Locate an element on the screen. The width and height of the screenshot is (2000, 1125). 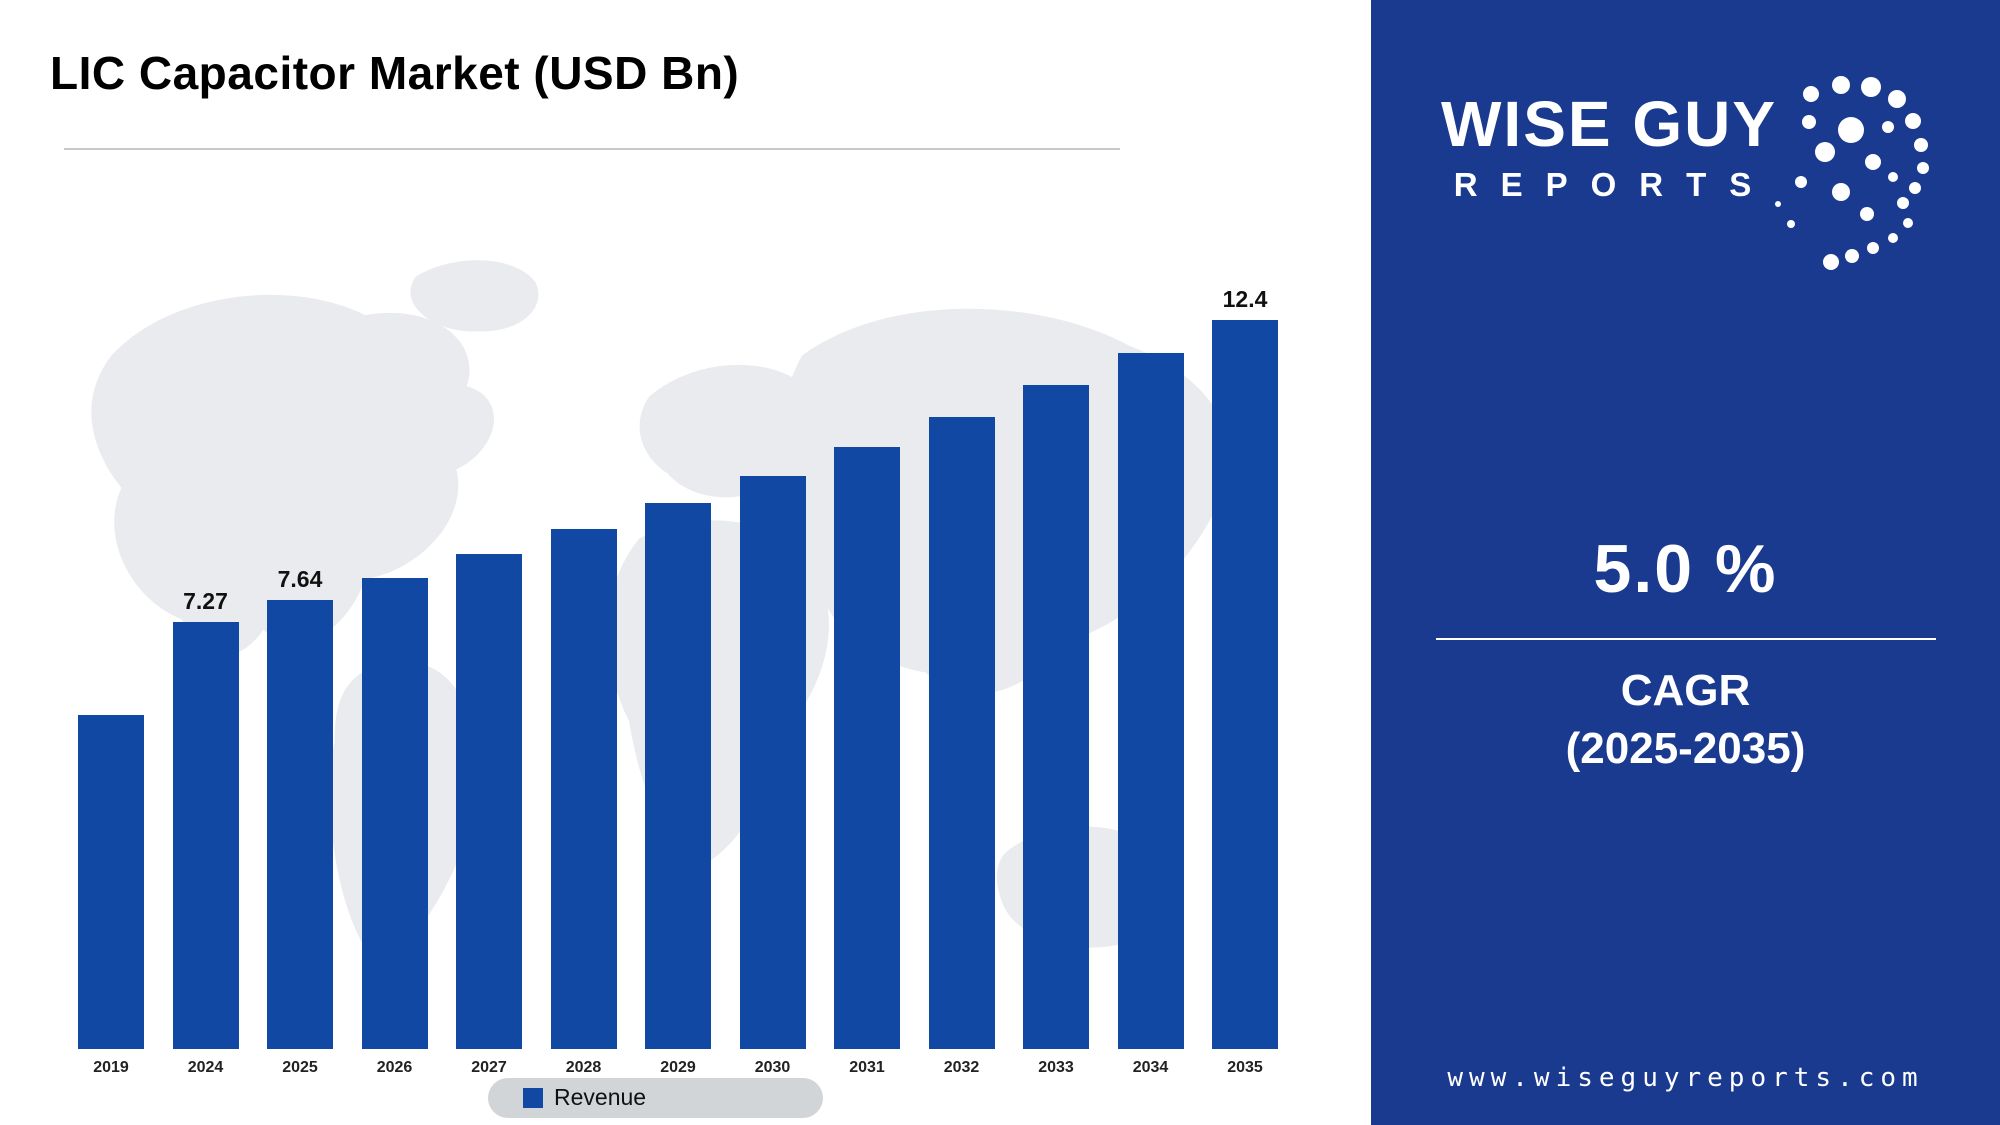
bar-column: 2034 is located at coordinates (1150, 684).